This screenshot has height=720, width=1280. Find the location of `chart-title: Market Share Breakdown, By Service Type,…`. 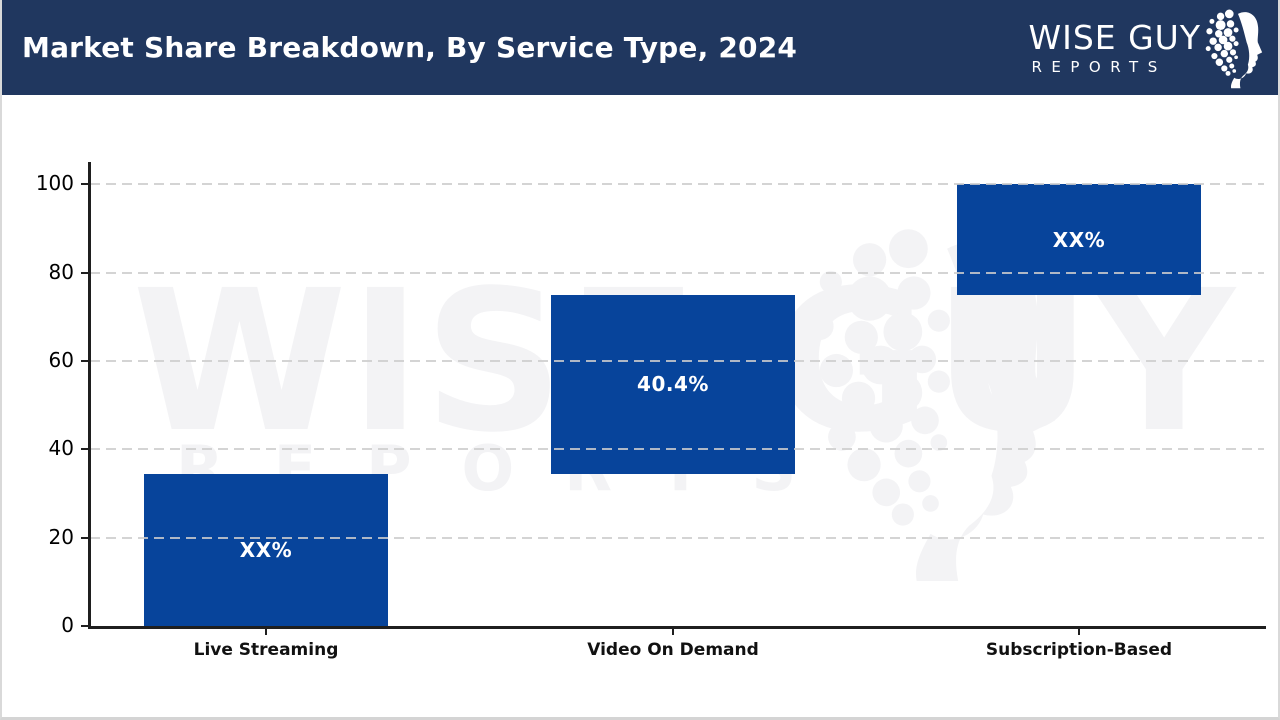

chart-title: Market Share Breakdown, By Service Type,… is located at coordinates (410, 47).